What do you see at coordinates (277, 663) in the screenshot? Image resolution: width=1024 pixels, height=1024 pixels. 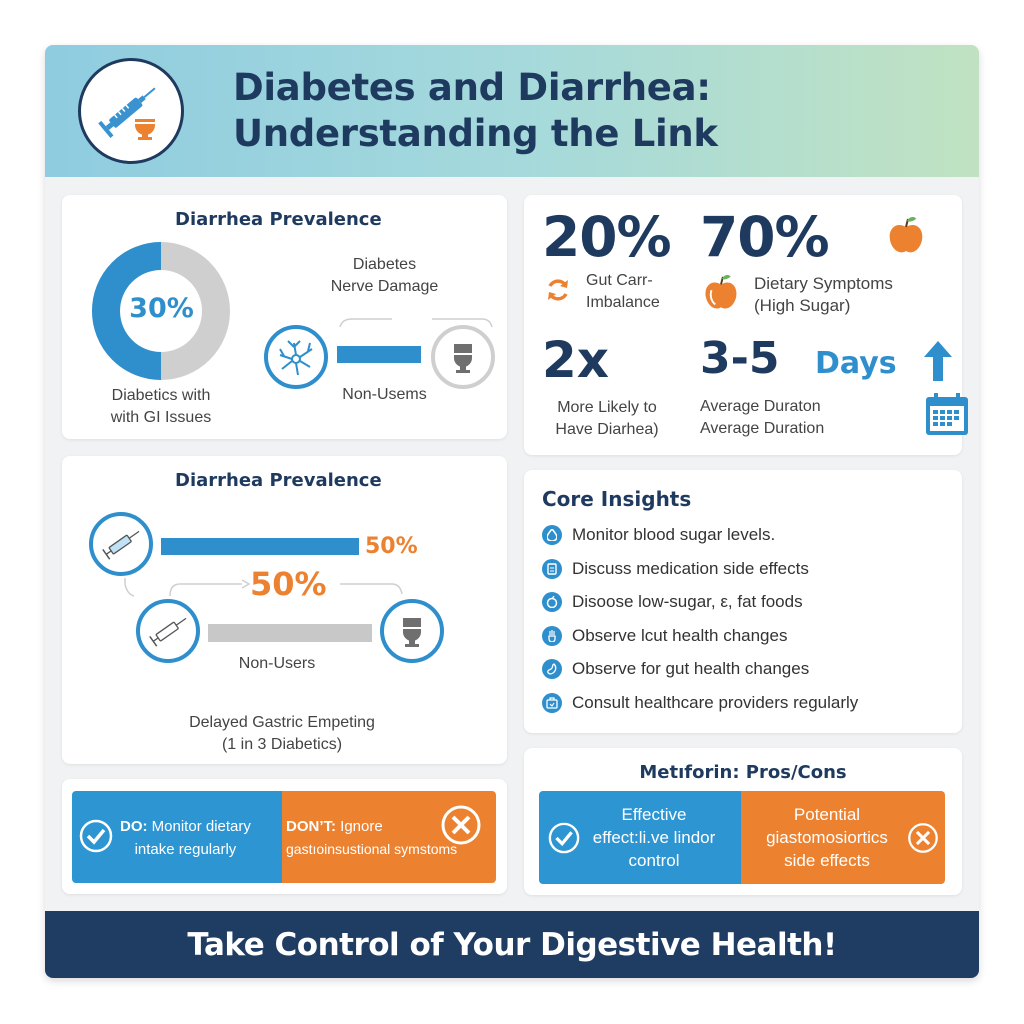 I see `non-users-label: Non-Users` at bounding box center [277, 663].